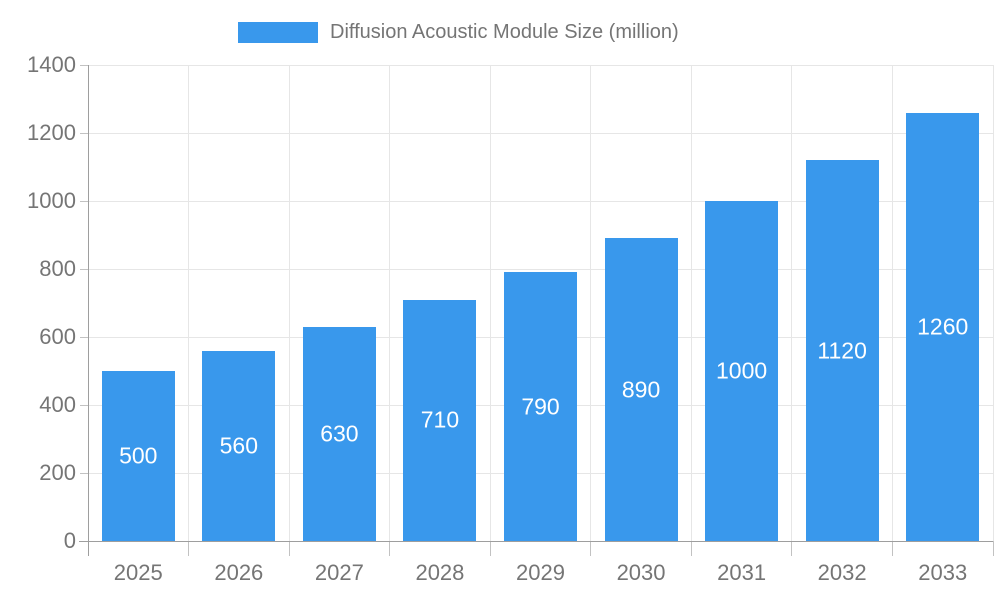 The width and height of the screenshot is (1000, 600). I want to click on bar-value-label: 1000, so click(742, 370).